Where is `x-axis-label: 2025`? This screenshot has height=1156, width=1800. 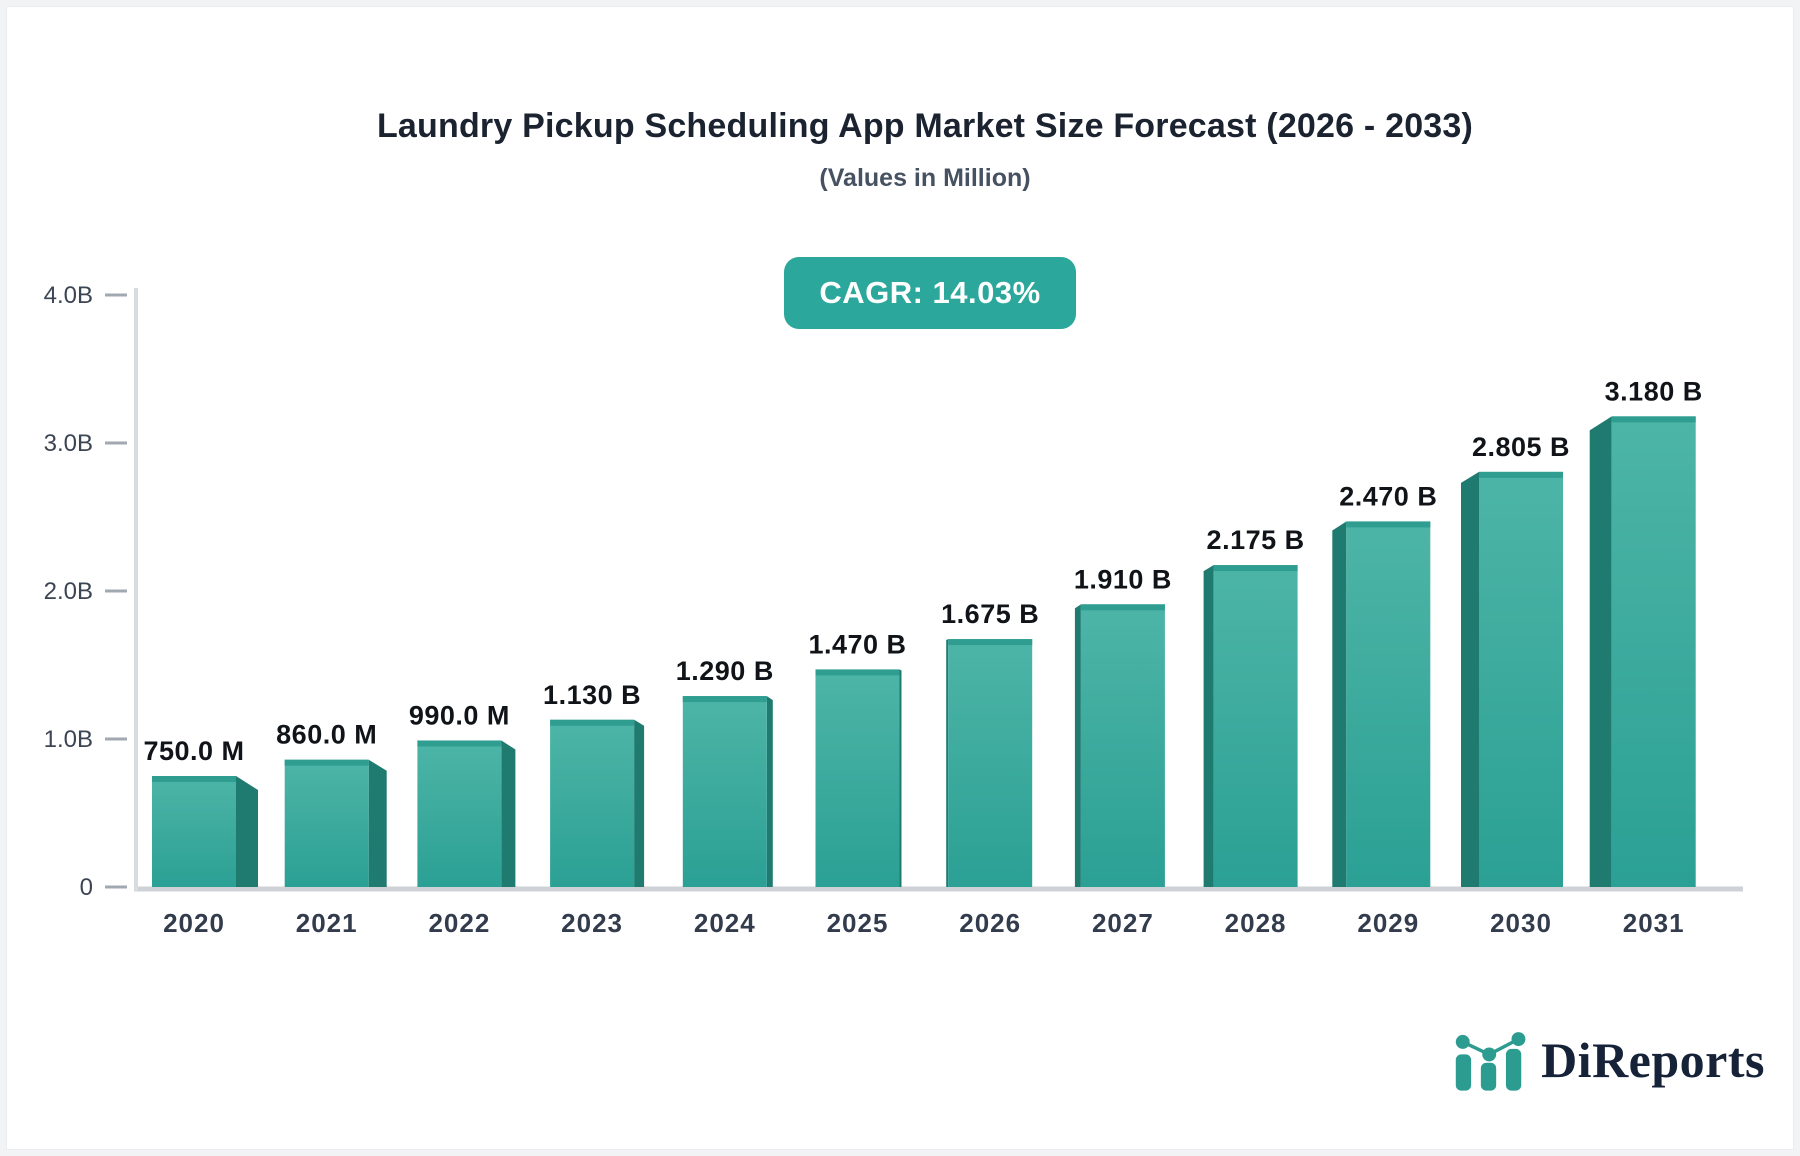 x-axis-label: 2025 is located at coordinates (858, 923).